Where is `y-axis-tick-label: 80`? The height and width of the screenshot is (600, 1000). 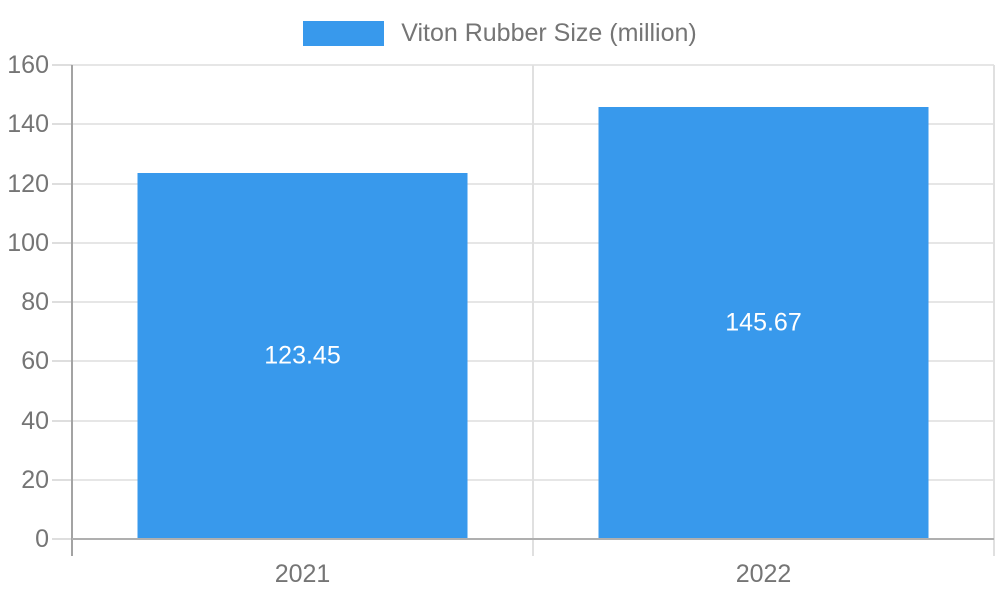
y-axis-tick-label: 80 is located at coordinates (35, 302).